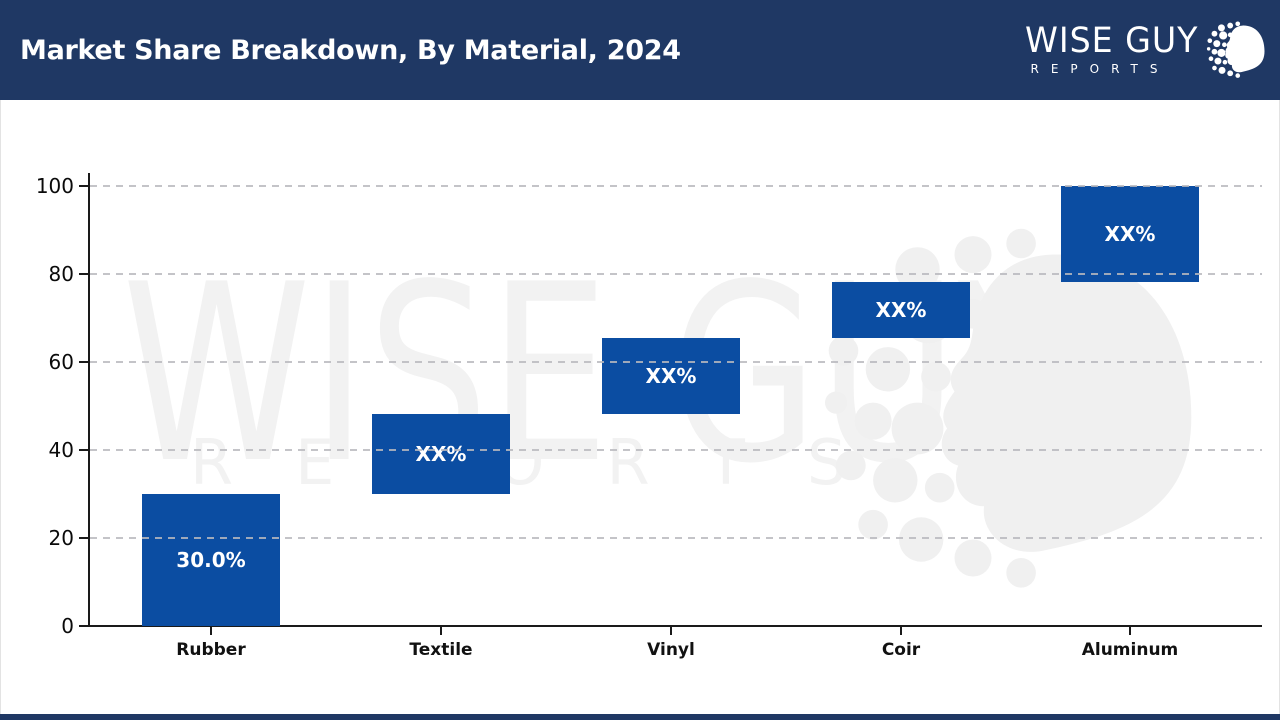  Describe the element at coordinates (61, 538) in the screenshot. I see `y-tick-label: 20` at that location.